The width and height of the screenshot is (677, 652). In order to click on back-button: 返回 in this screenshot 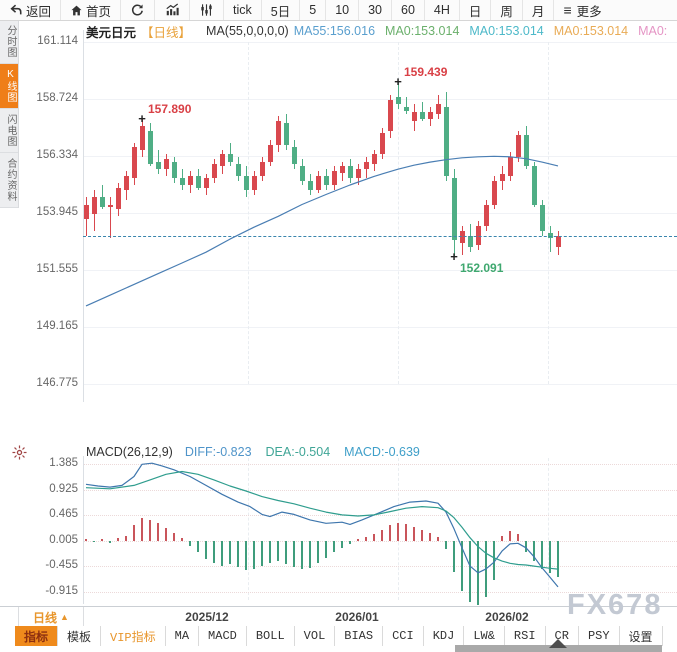, I will do `click(31, 10)`.